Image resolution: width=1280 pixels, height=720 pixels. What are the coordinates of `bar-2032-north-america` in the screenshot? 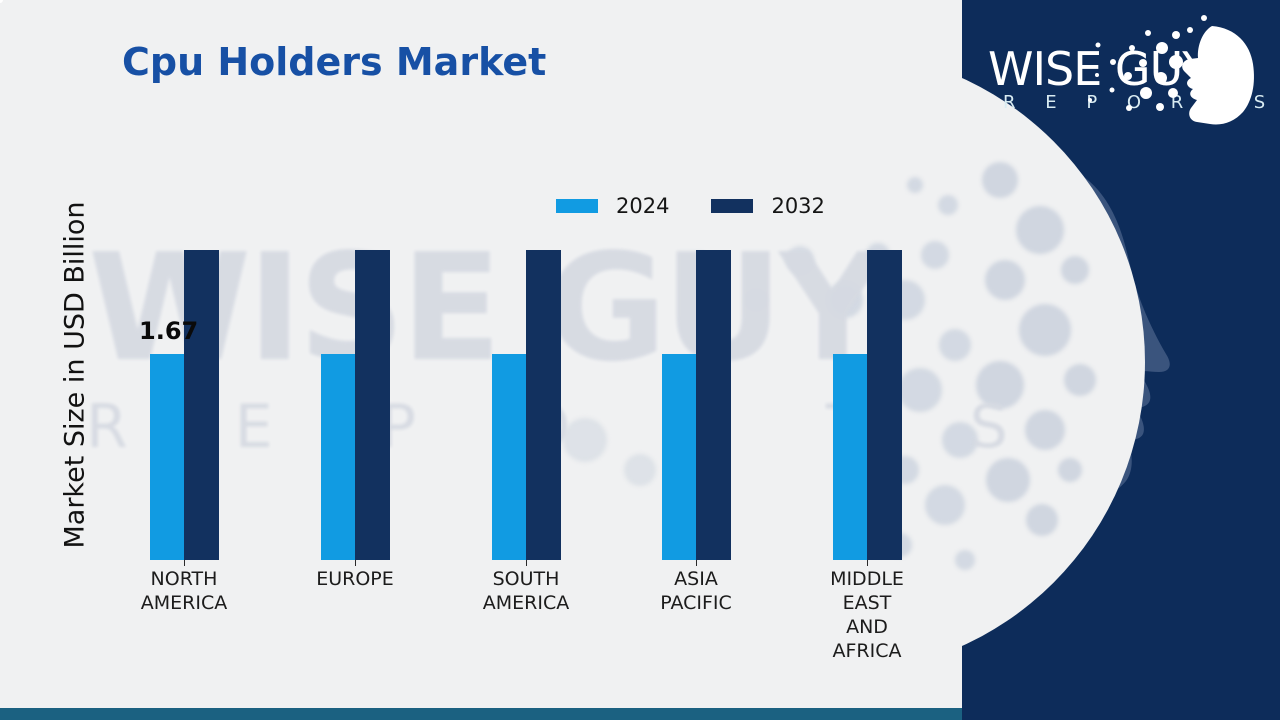 It's located at (201, 405).